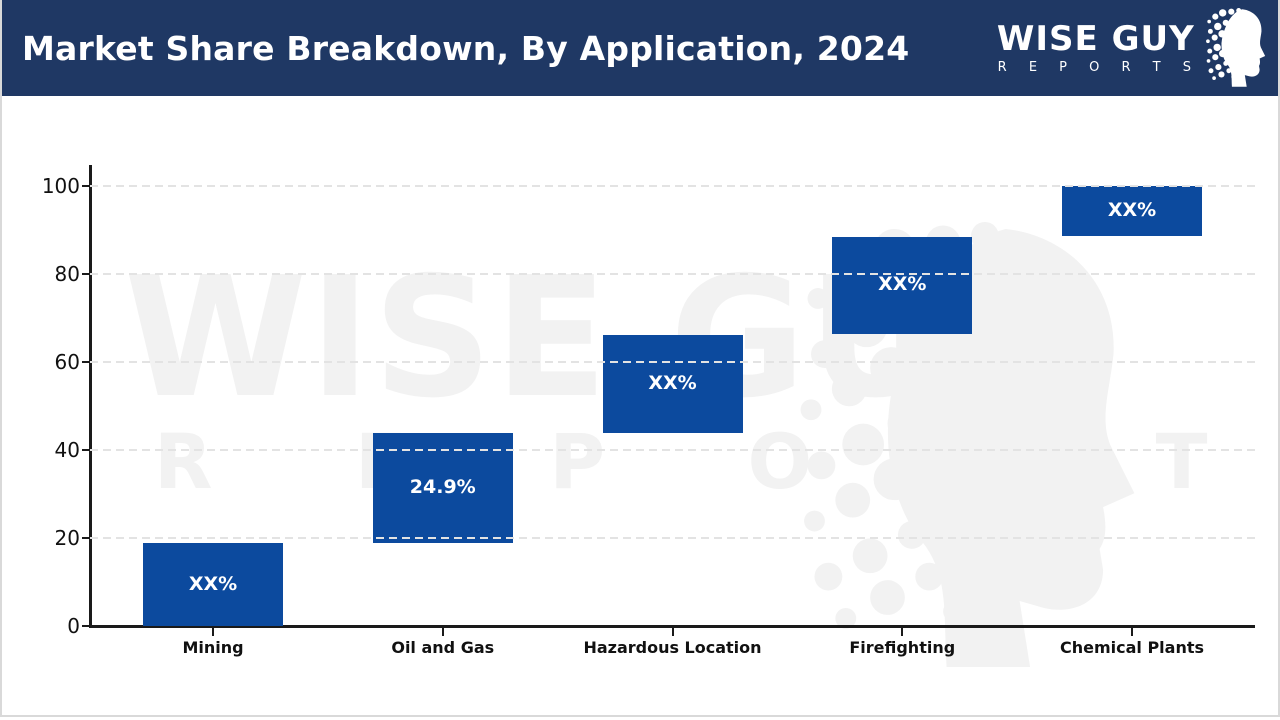  Describe the element at coordinates (672, 647) in the screenshot. I see `x-category-label: Hazardous Location` at that location.